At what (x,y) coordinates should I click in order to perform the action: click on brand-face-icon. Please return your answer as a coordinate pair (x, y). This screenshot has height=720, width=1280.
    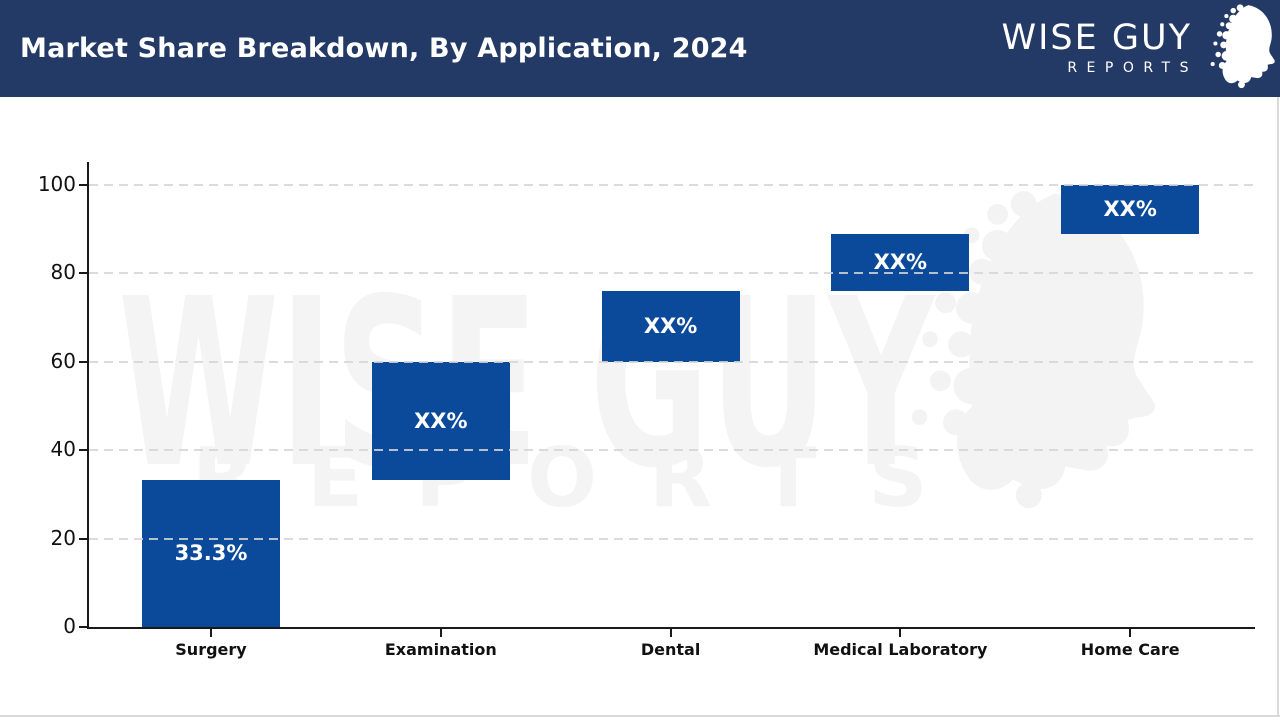
    Looking at the image, I should click on (1242, 45).